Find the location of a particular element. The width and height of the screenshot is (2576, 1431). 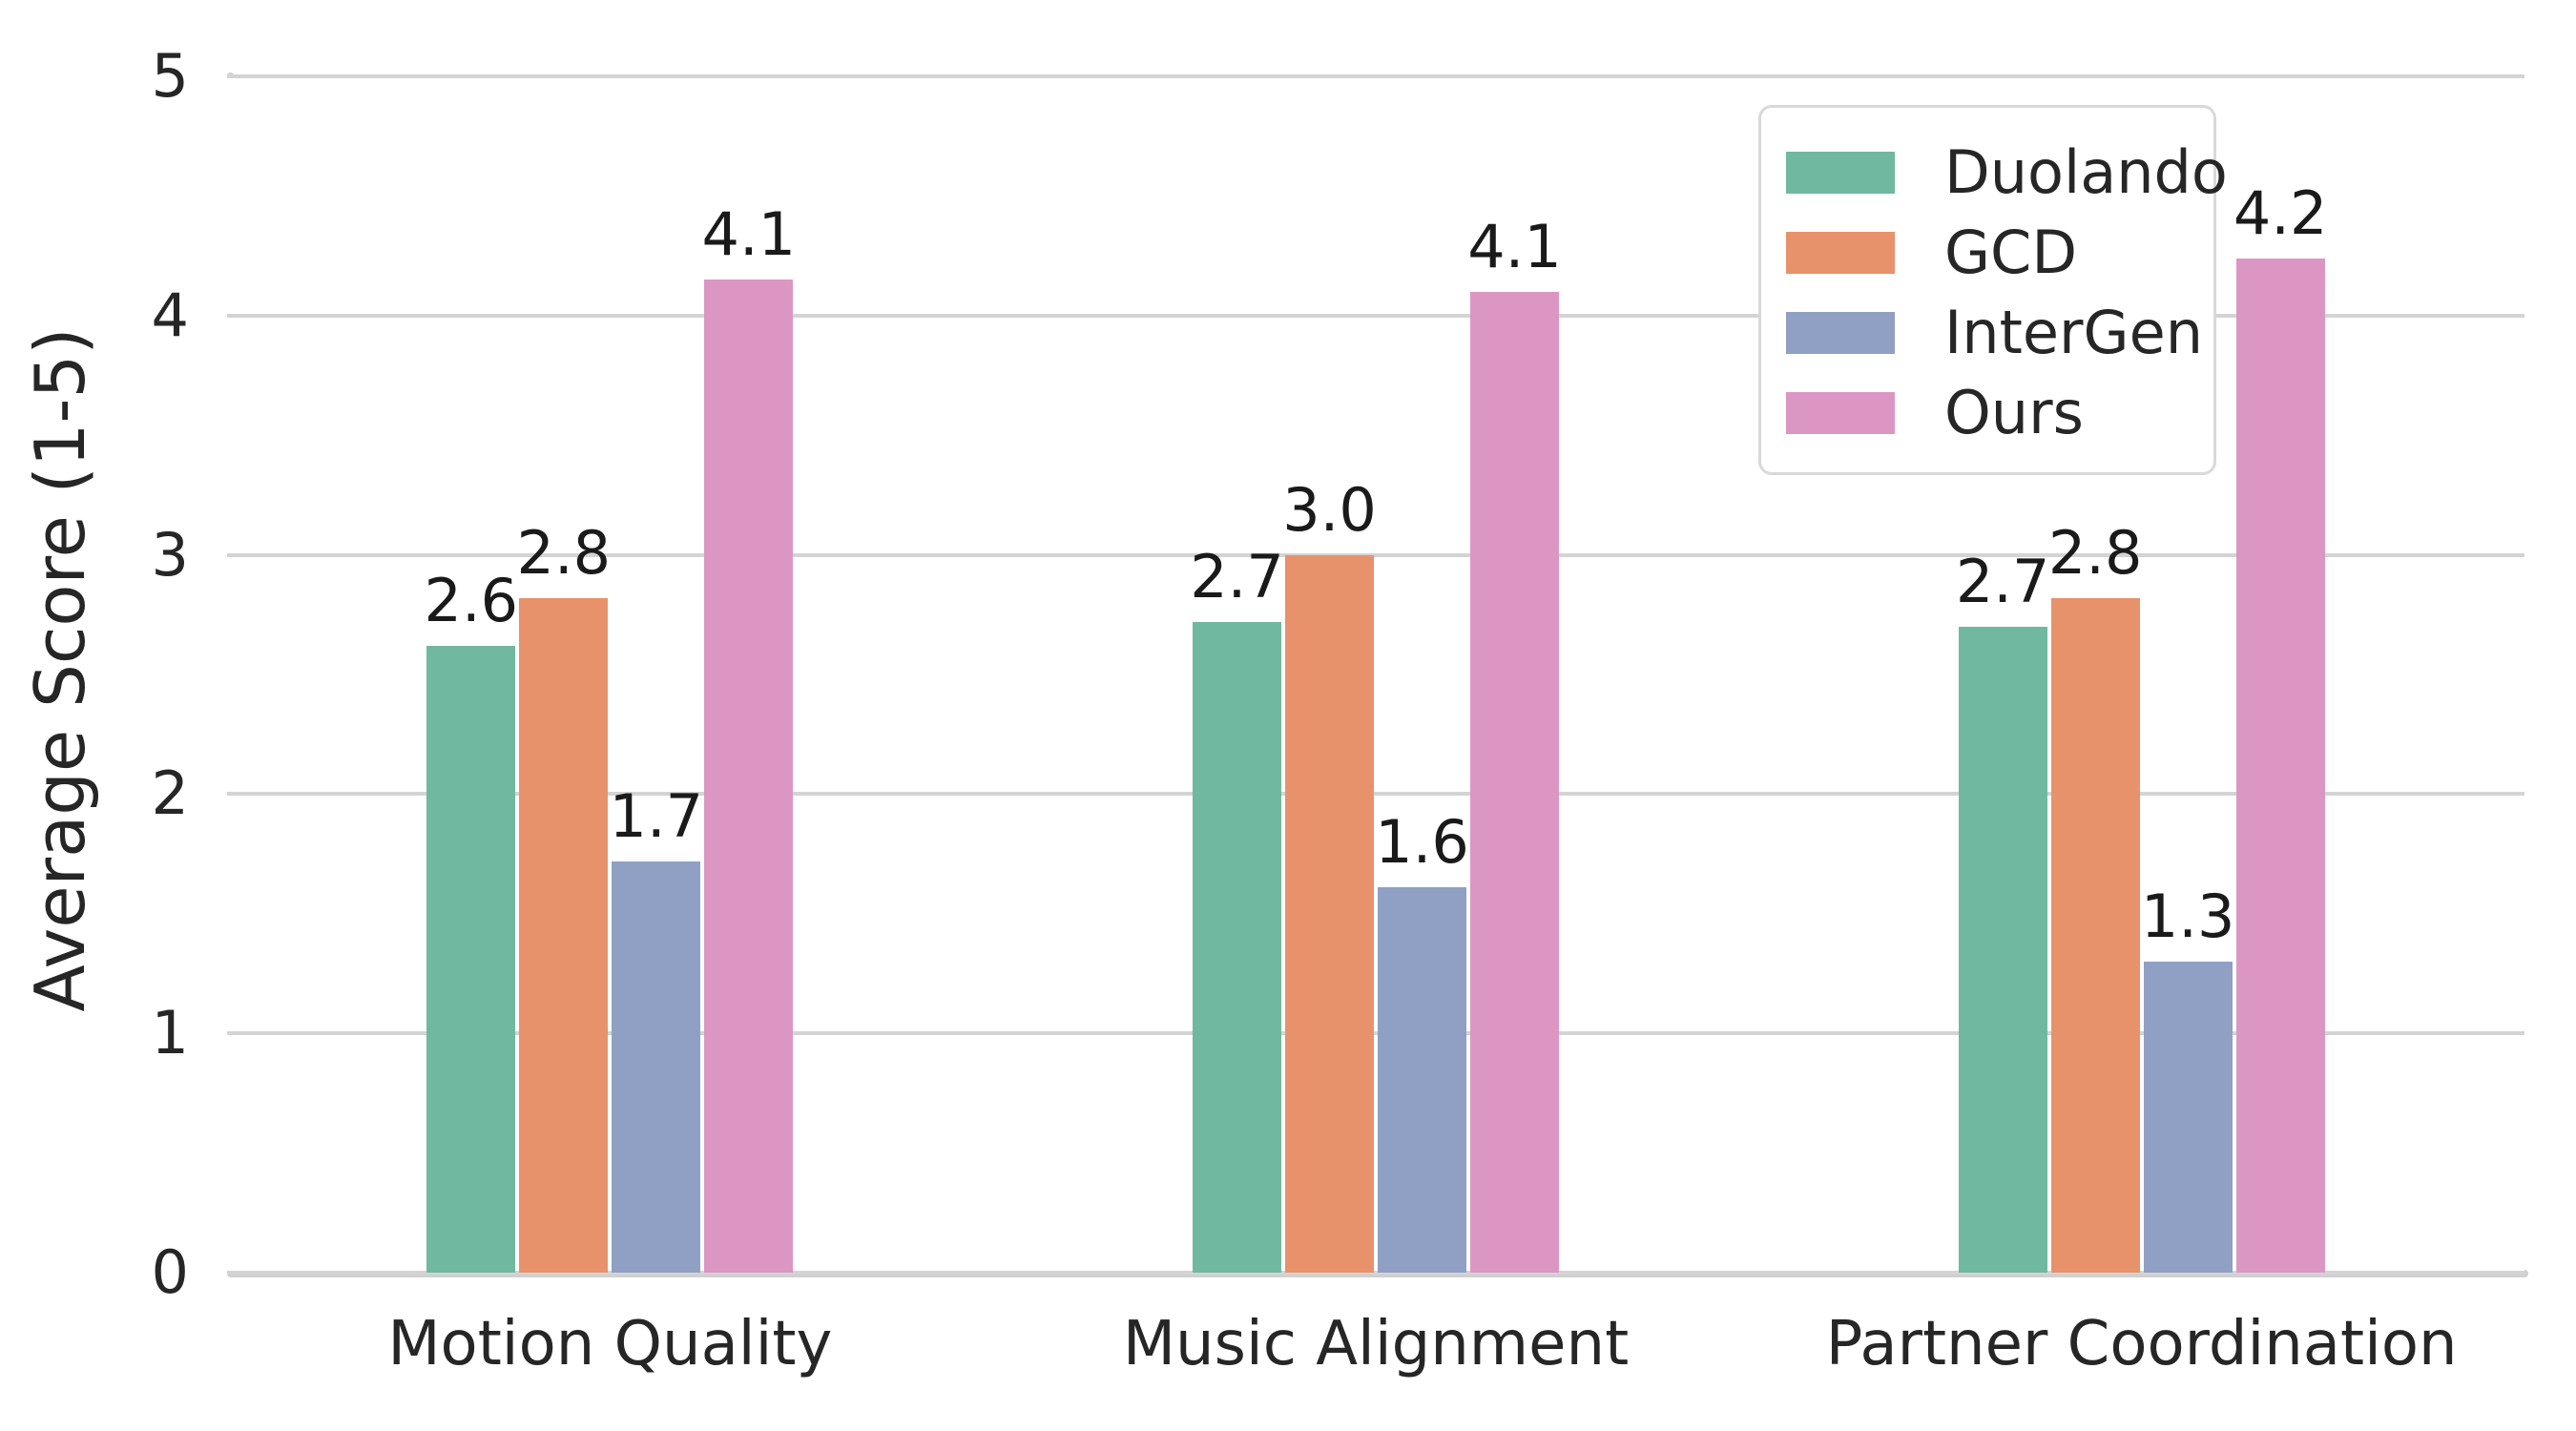

legend-swatch-ours is located at coordinates (1840, 413).